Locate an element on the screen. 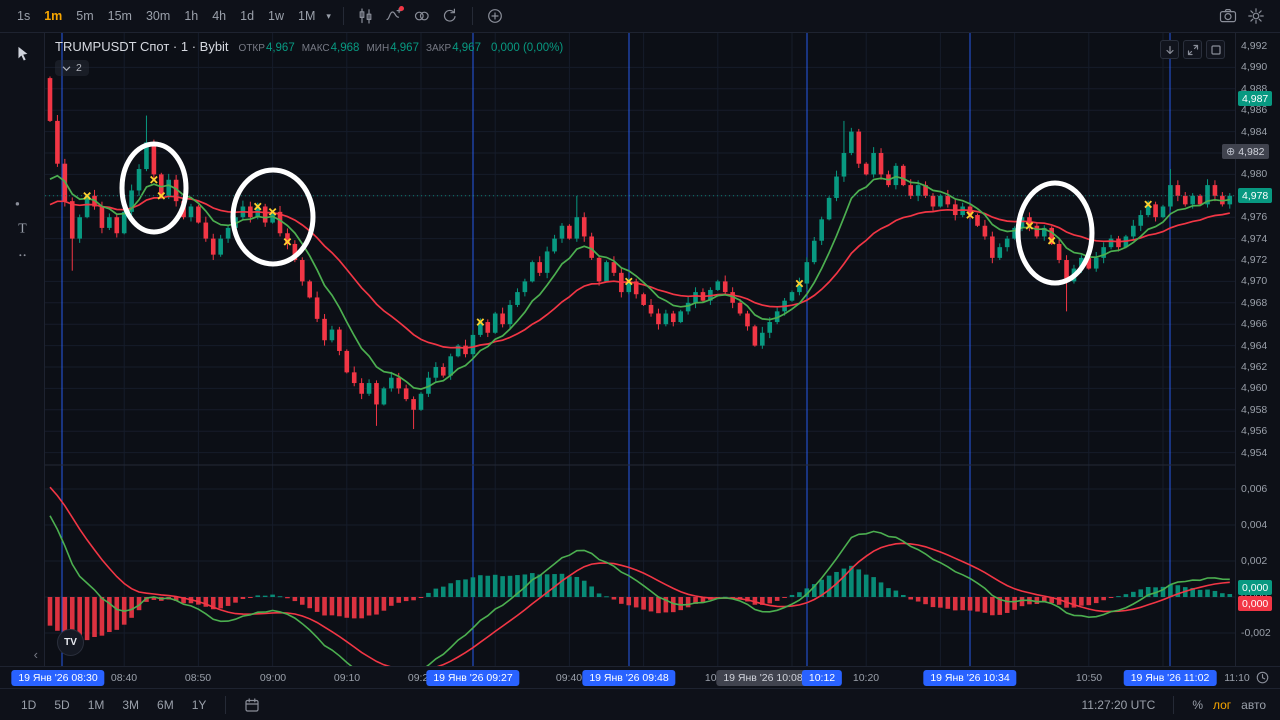 The image size is (1280, 720). tool-measure is located at coordinates (22, 298).